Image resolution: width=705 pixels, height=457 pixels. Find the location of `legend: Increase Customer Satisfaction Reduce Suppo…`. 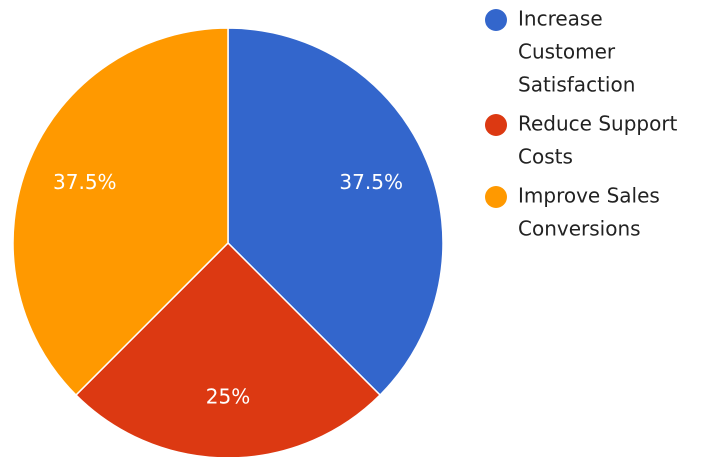

legend: Increase Customer Satisfaction Reduce Suppo… is located at coordinates (581, 124).